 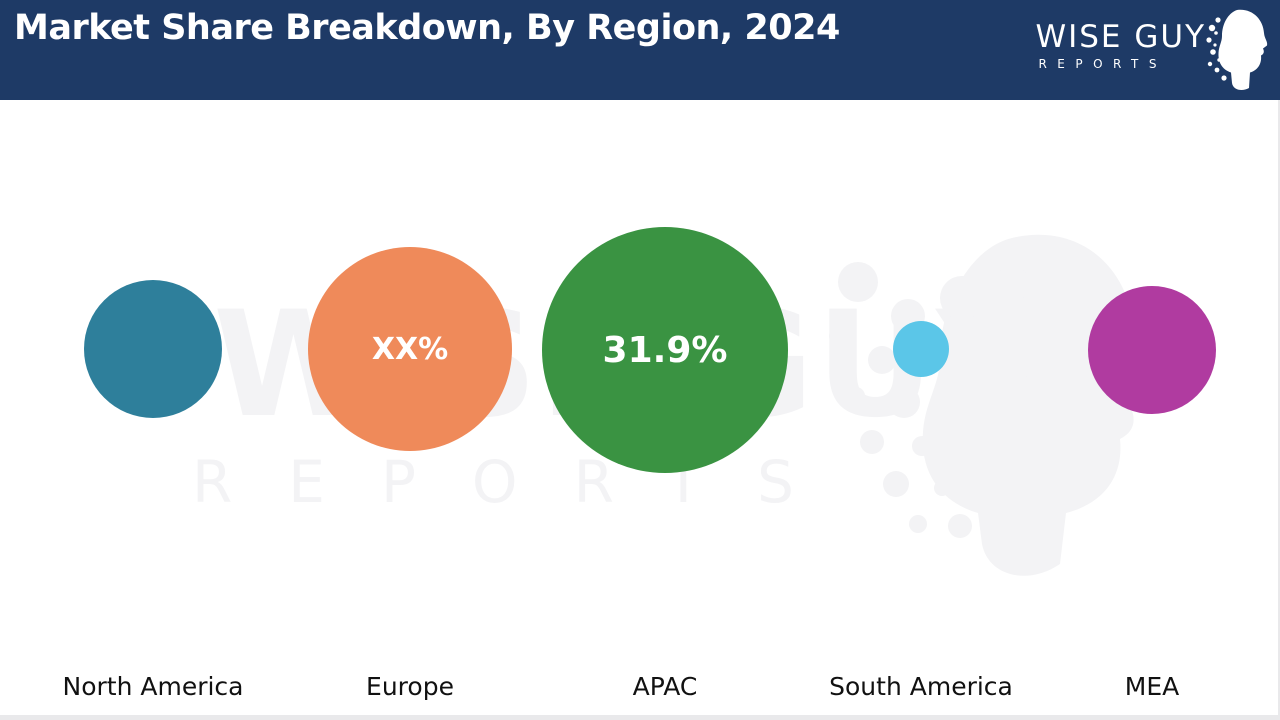 I want to click on watermark-face-icon, so click(x=989, y=405).